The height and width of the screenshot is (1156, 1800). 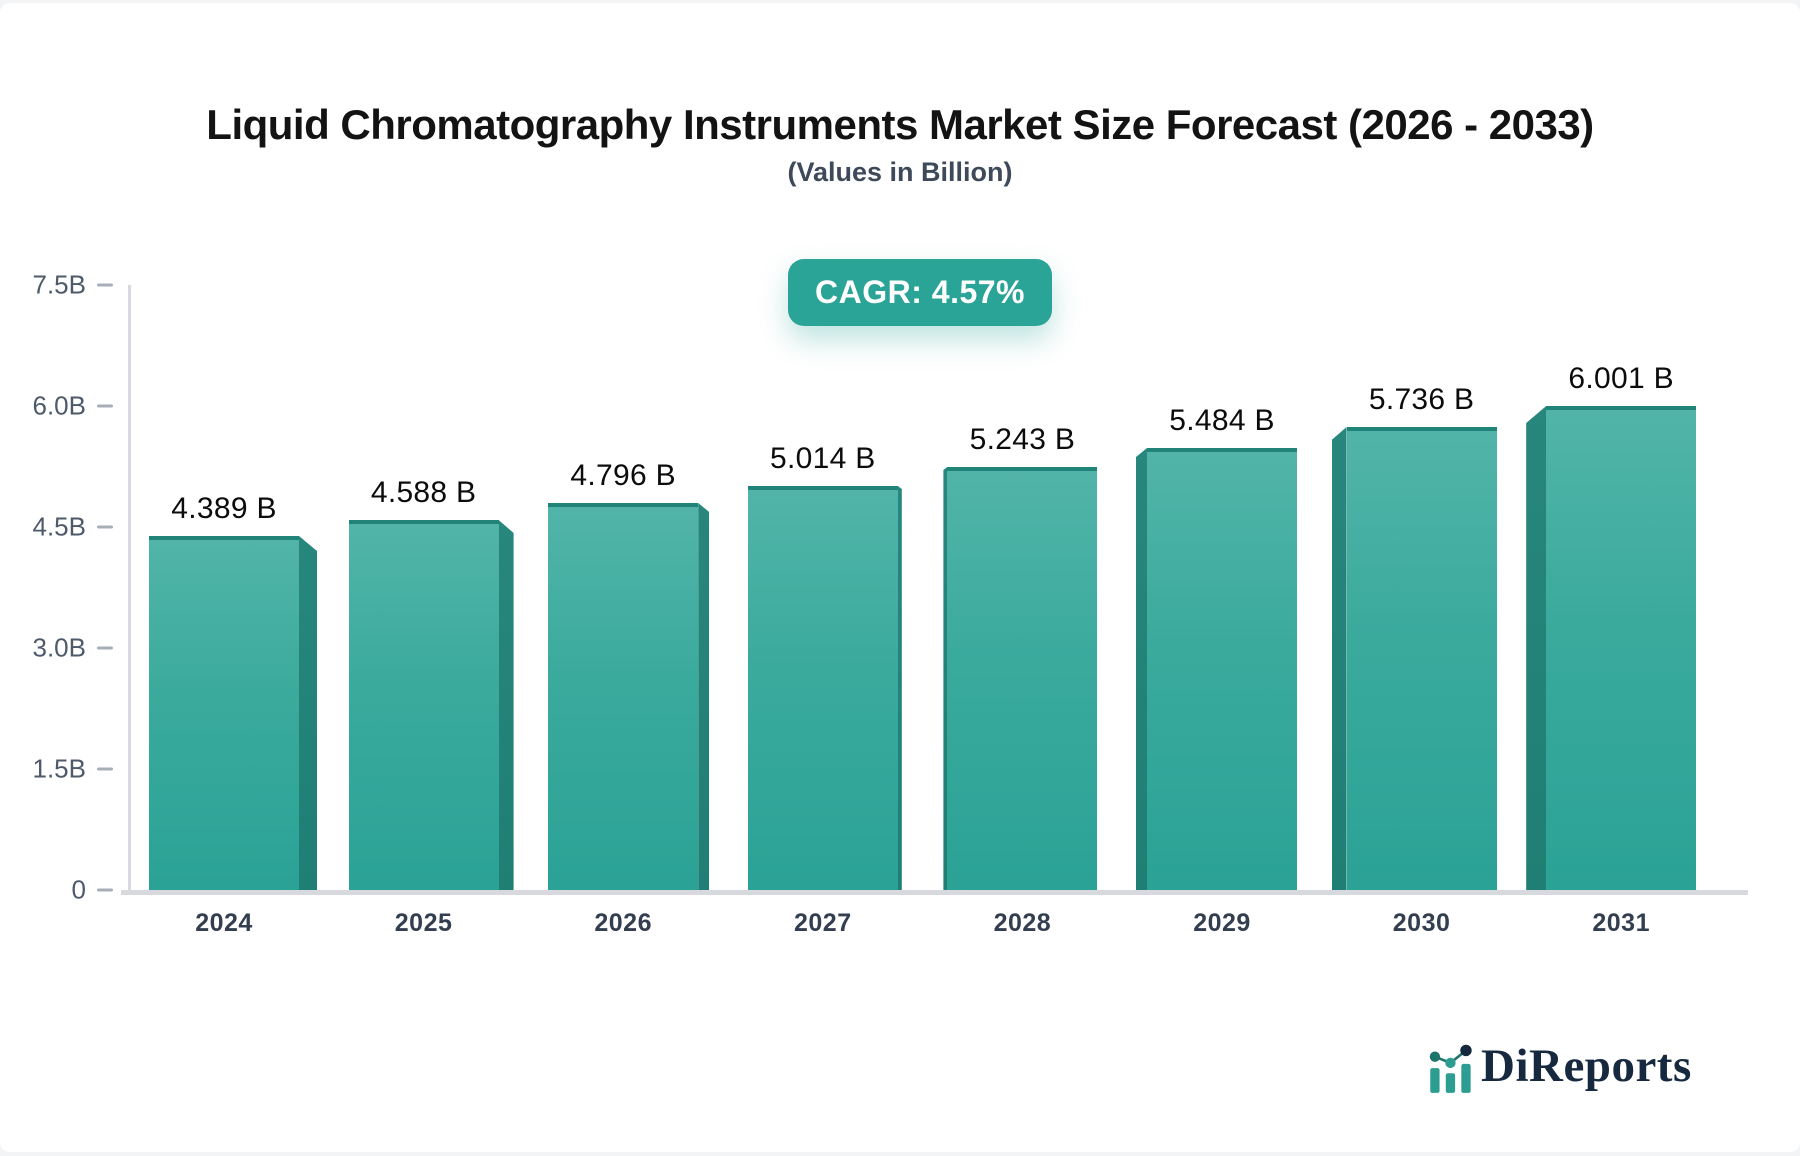 What do you see at coordinates (1621, 378) in the screenshot?
I see `bar-value-label: 6.001 B` at bounding box center [1621, 378].